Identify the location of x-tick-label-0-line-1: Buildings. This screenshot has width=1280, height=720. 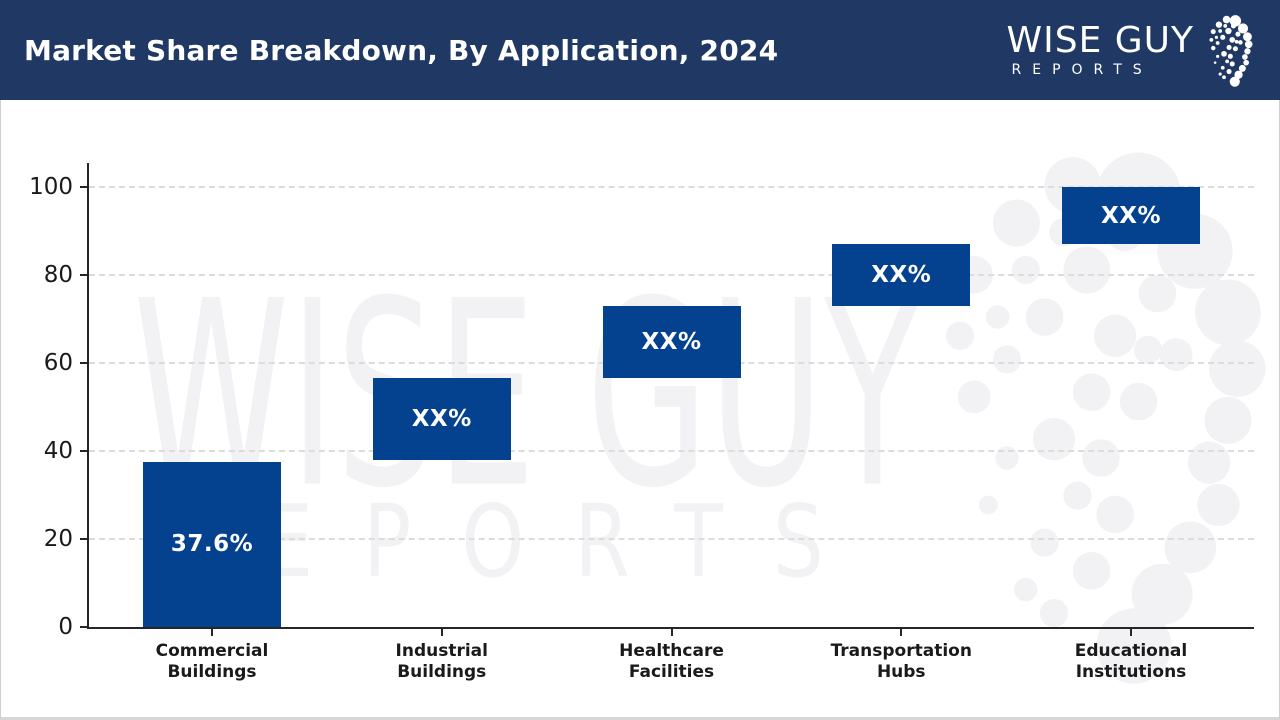
(212, 672).